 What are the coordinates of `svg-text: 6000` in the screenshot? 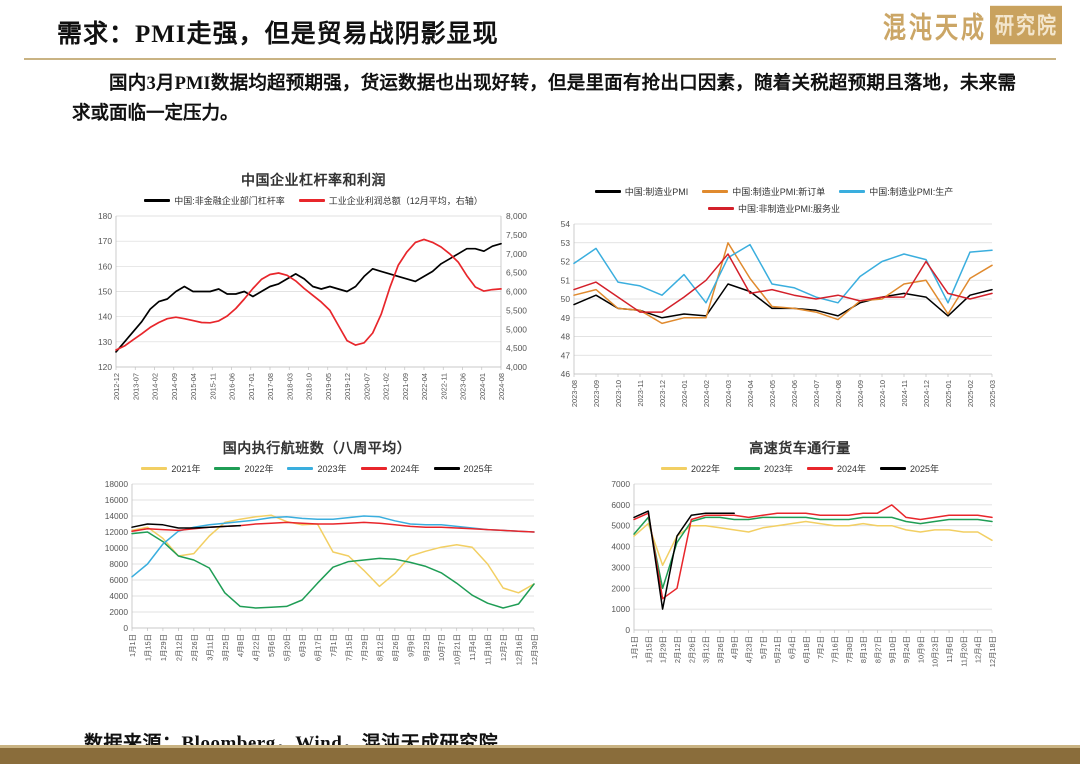 It's located at (620, 505).